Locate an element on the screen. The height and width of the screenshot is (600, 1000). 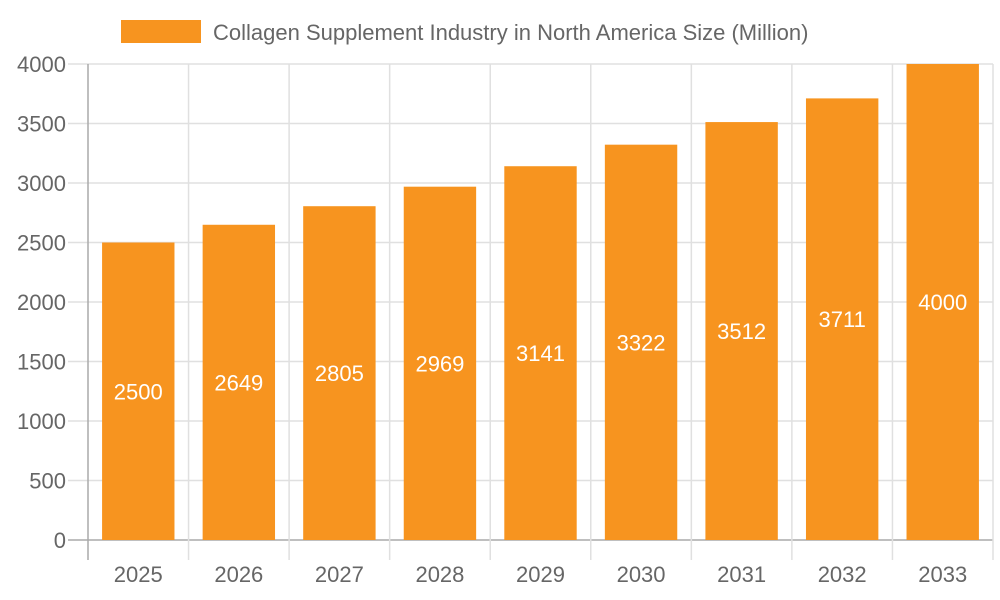
y-tick-label: 2000 is located at coordinates (41, 302).